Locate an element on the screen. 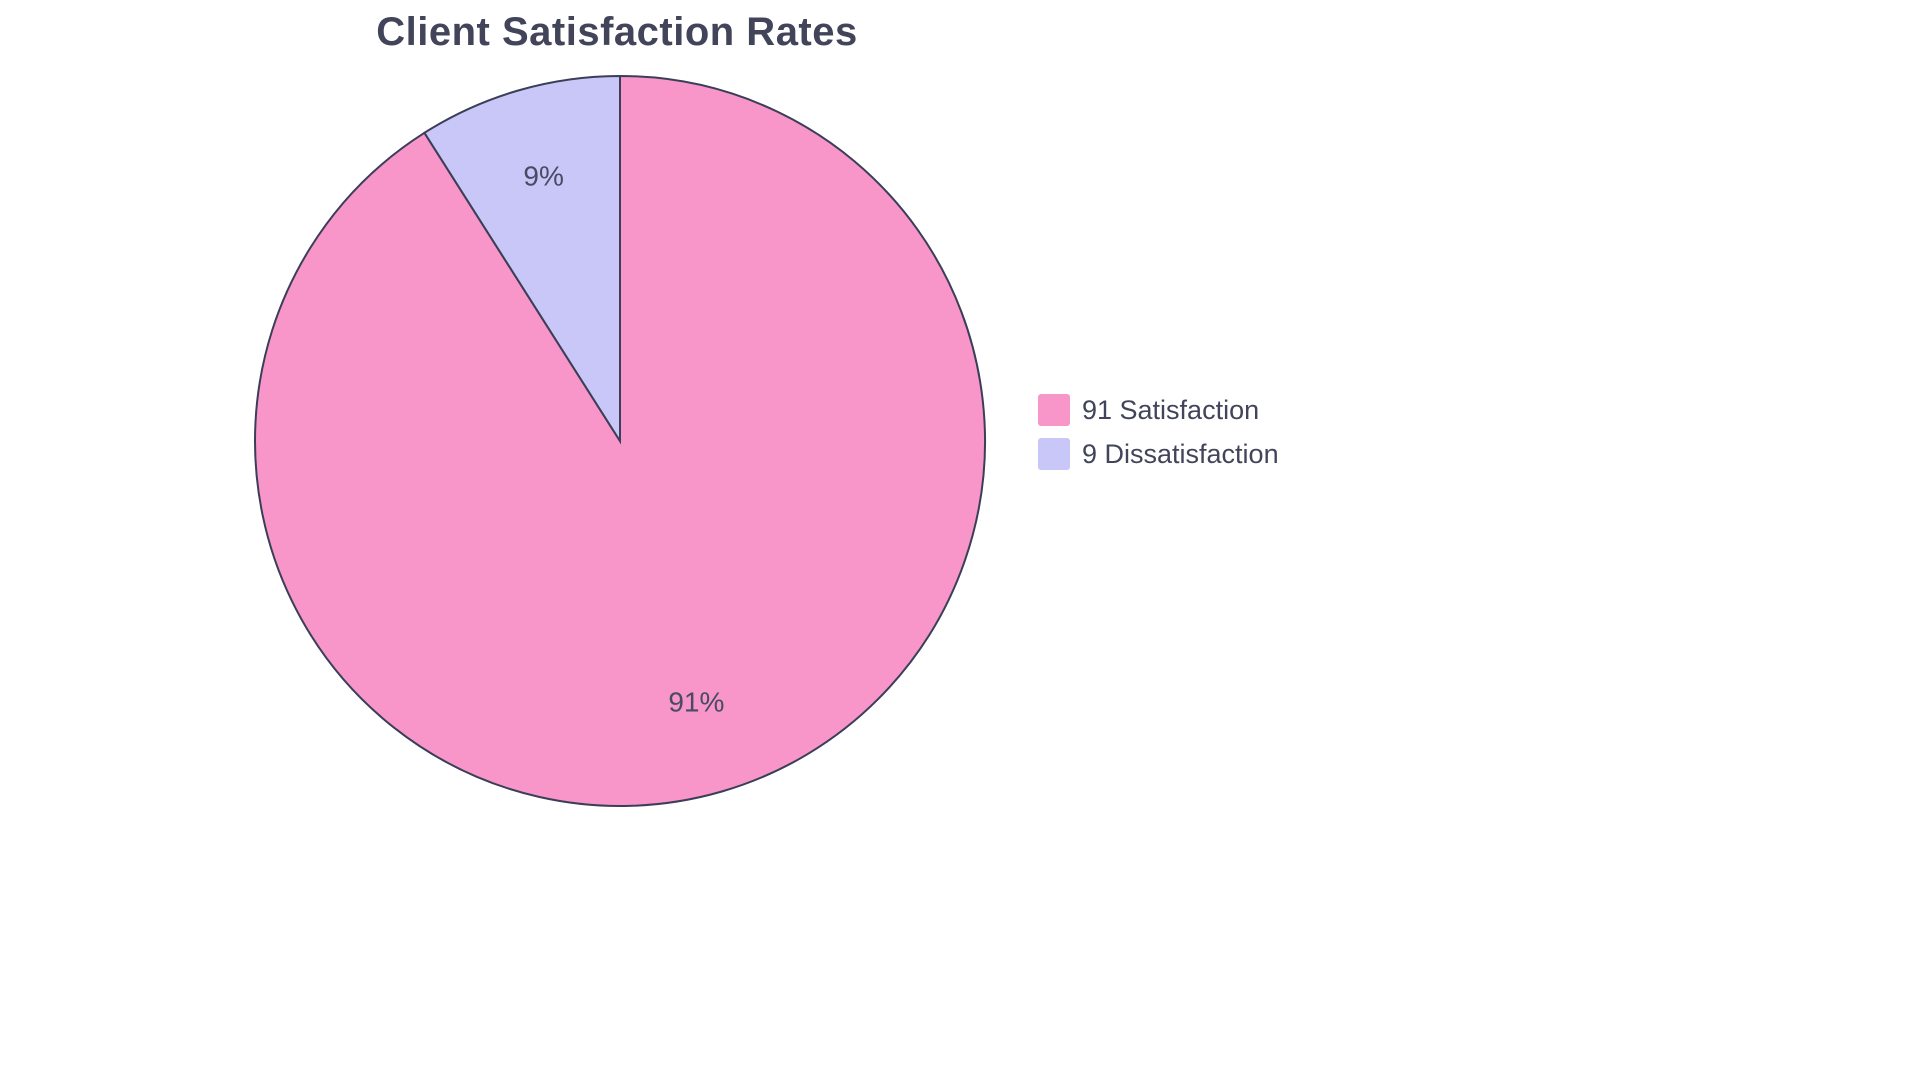 This screenshot has width=1920, height=1083. chart-title: Client Satisfaction Rates is located at coordinates (617, 32).